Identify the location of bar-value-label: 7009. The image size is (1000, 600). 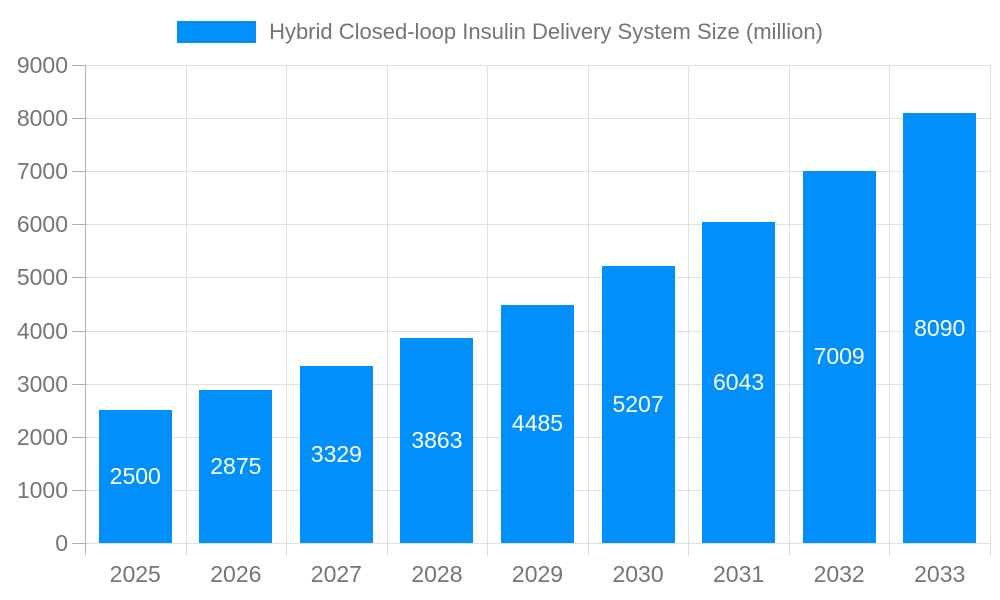
(839, 356).